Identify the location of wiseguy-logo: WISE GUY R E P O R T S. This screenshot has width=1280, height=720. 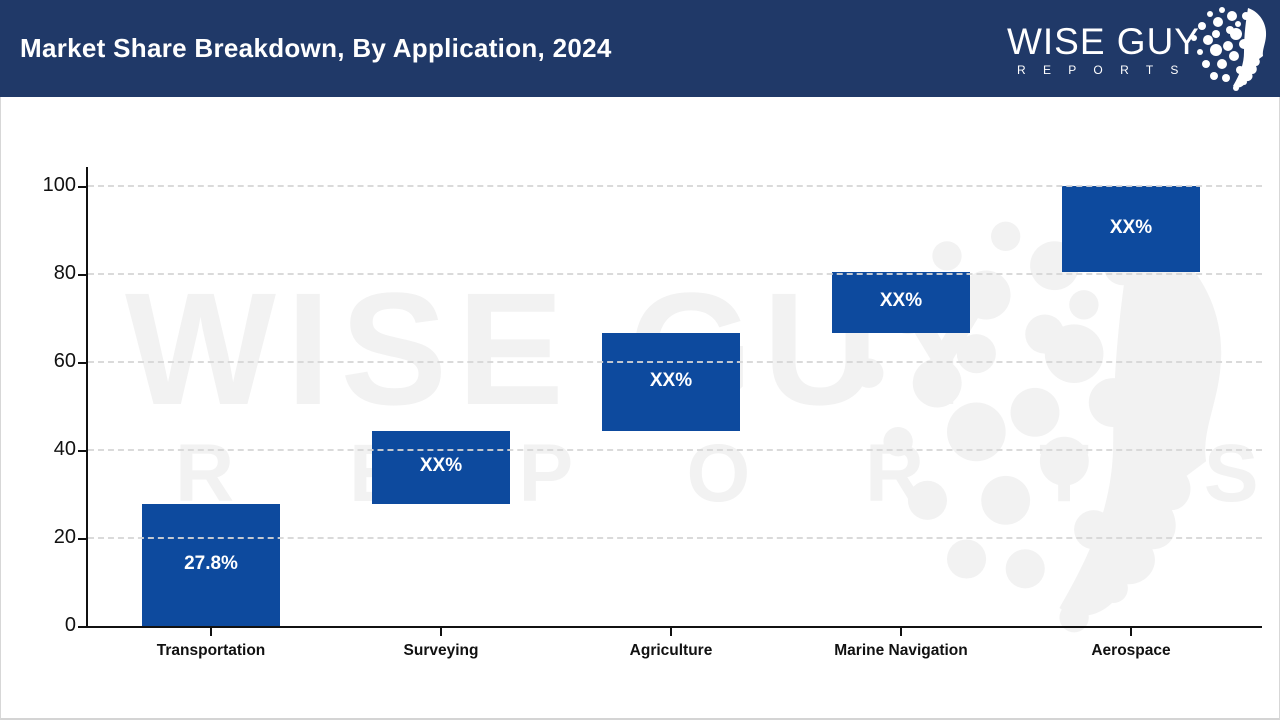
(1138, 49).